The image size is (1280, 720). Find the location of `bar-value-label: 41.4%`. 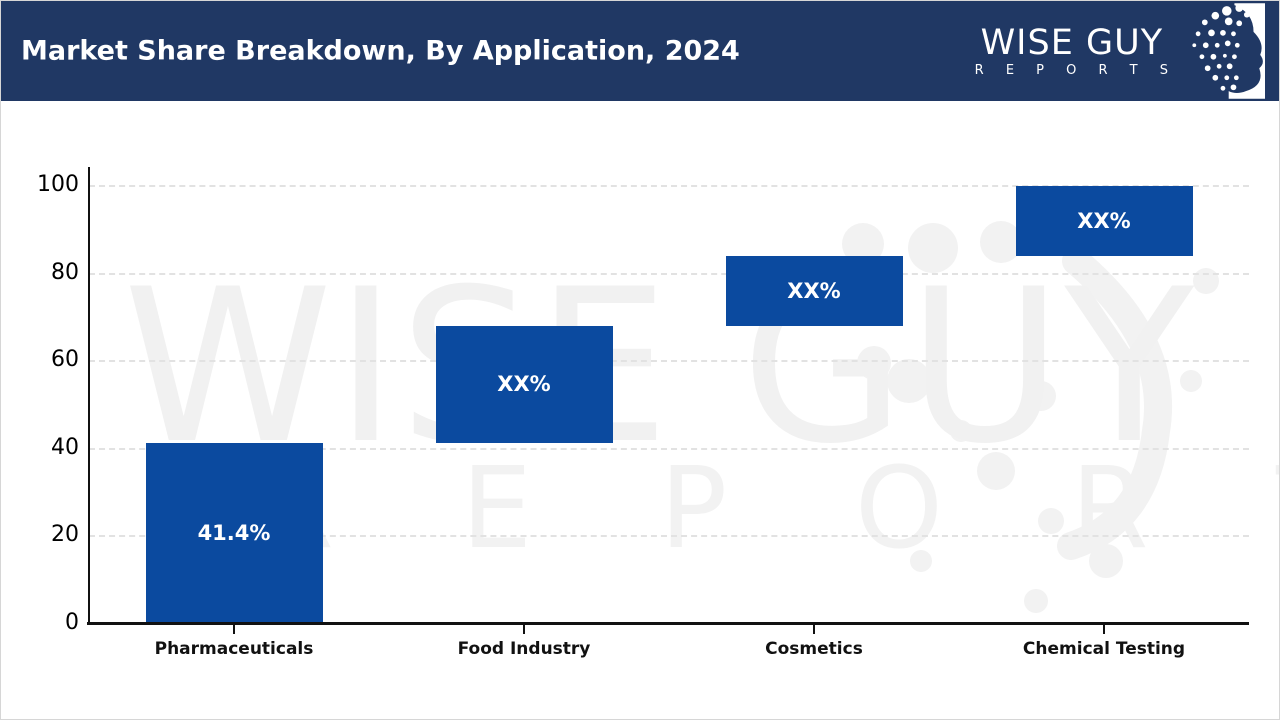

bar-value-label: 41.4% is located at coordinates (234, 533).